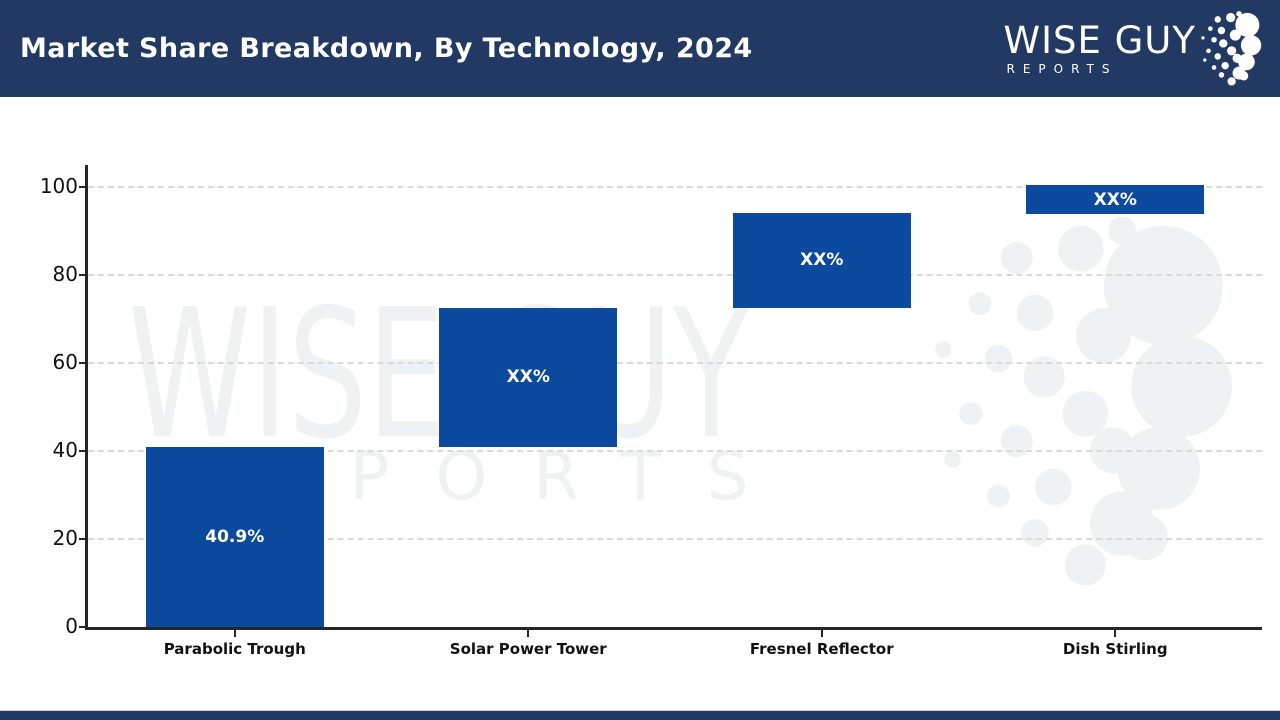 The image size is (1280, 720). Describe the element at coordinates (58, 186) in the screenshot. I see `y-tick-label-100: 100` at that location.